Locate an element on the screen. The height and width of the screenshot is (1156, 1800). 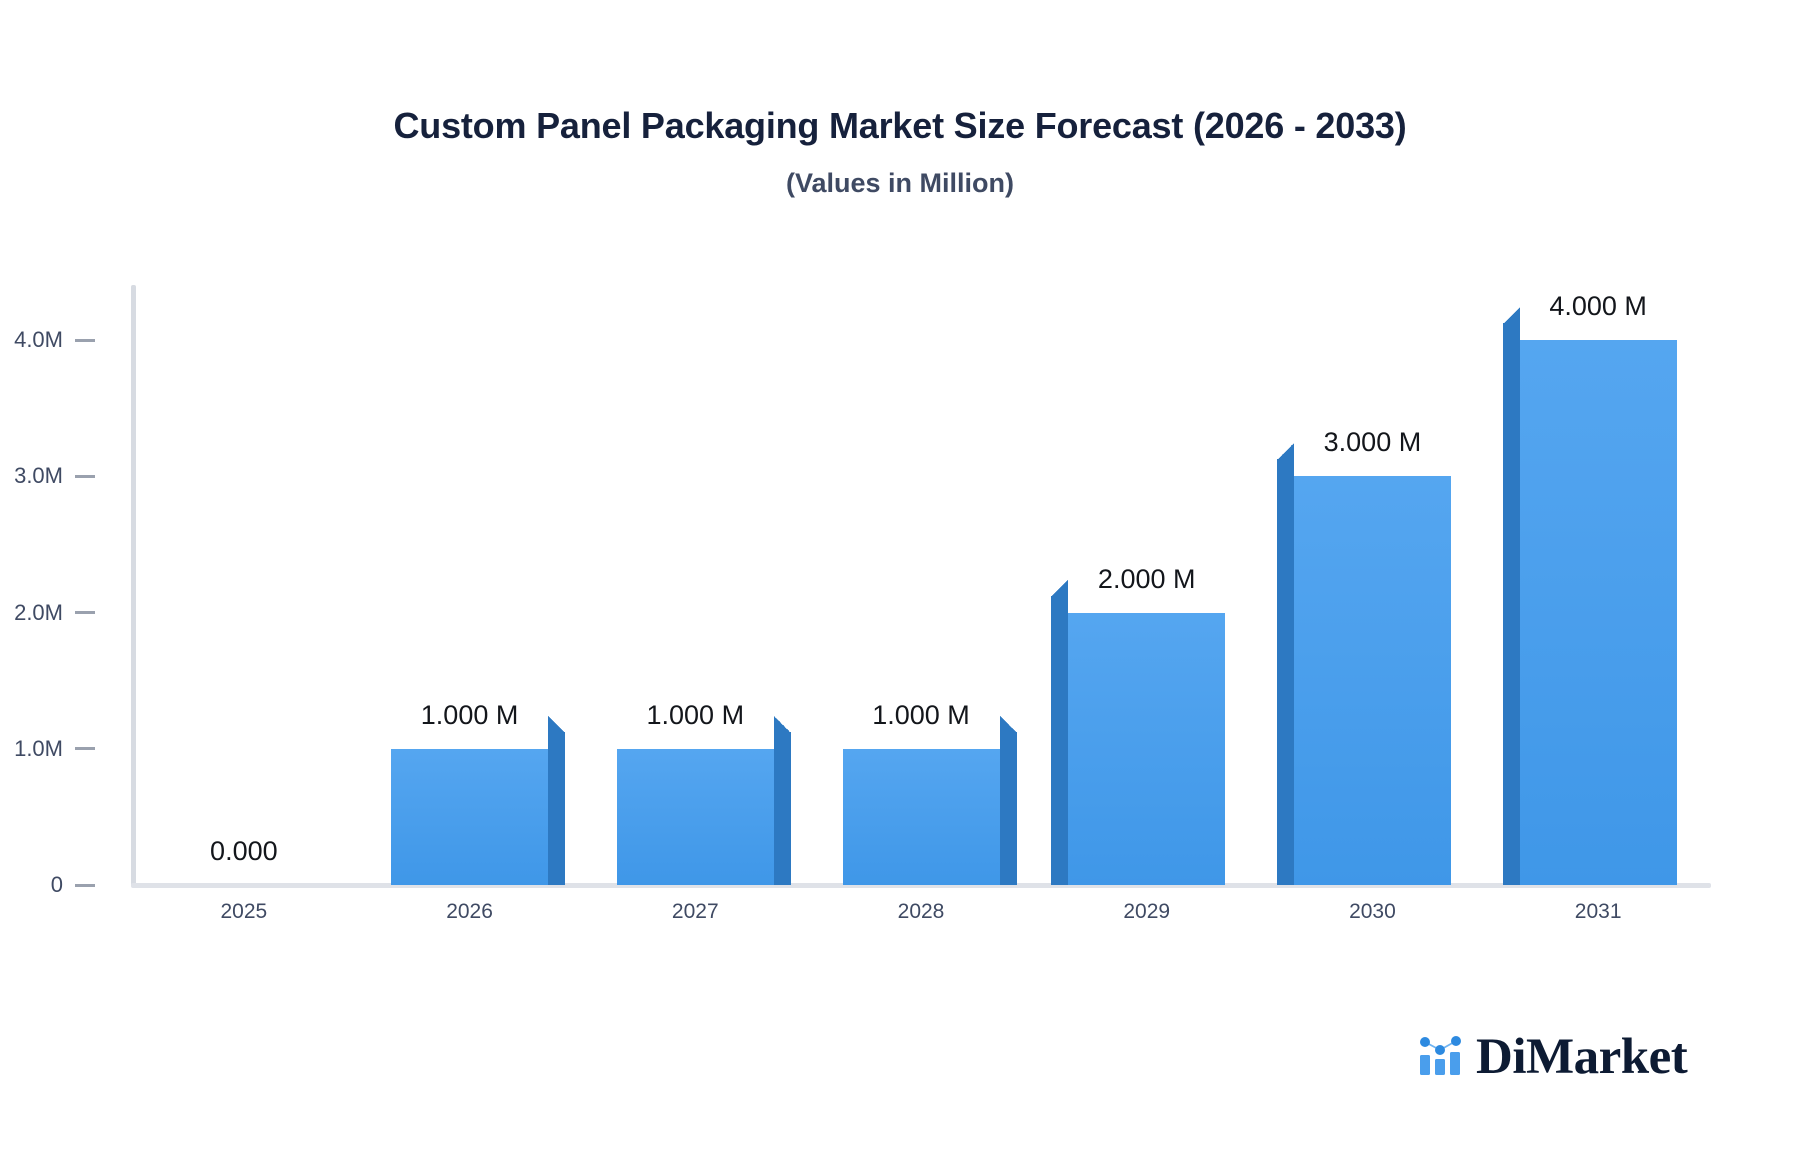
bar-chart-icon is located at coordinates (1441, 1057).